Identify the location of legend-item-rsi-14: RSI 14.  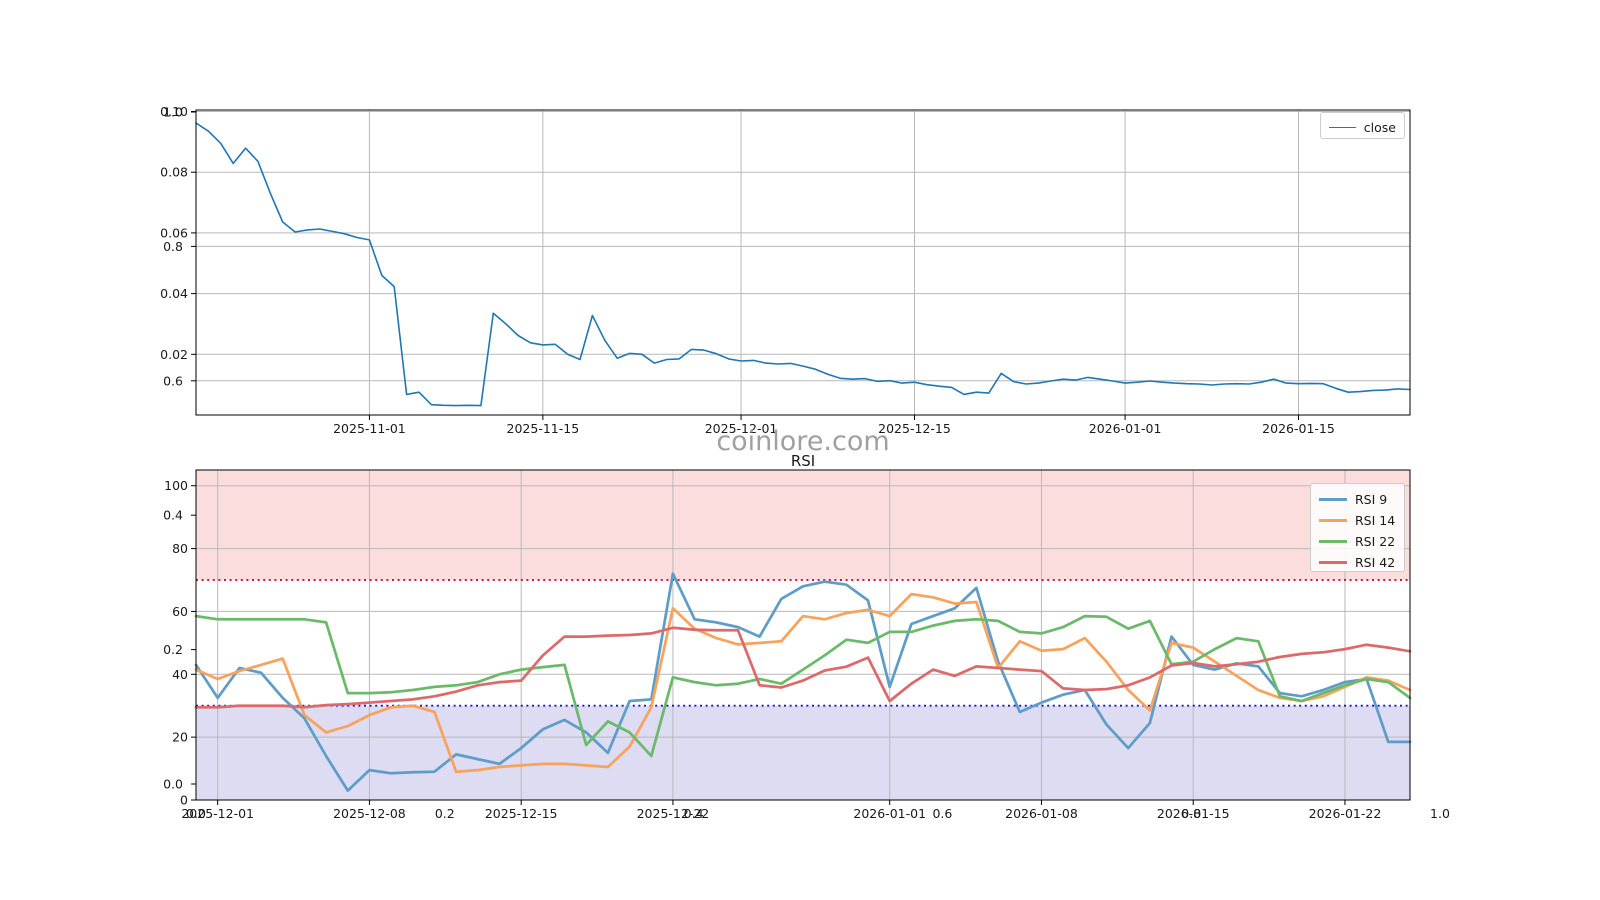
(1357, 520).